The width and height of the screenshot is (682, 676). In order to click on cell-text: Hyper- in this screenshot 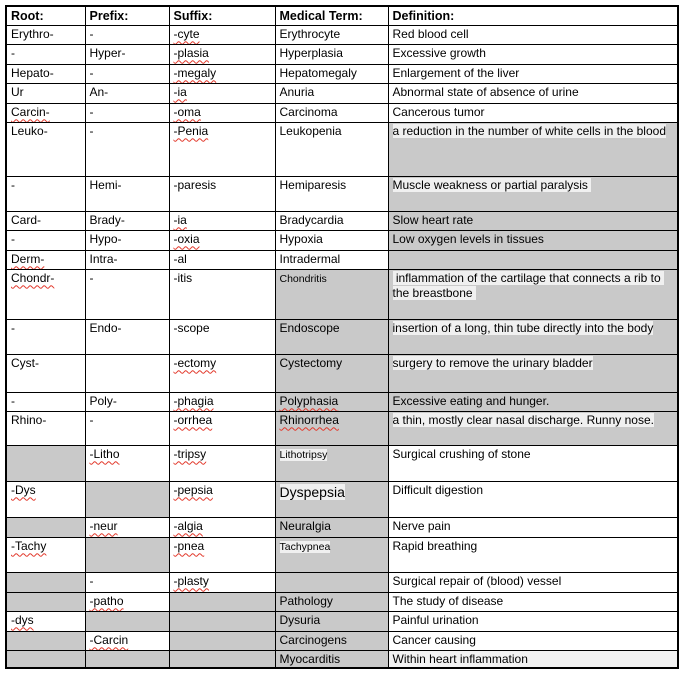, I will do `click(107, 52)`.